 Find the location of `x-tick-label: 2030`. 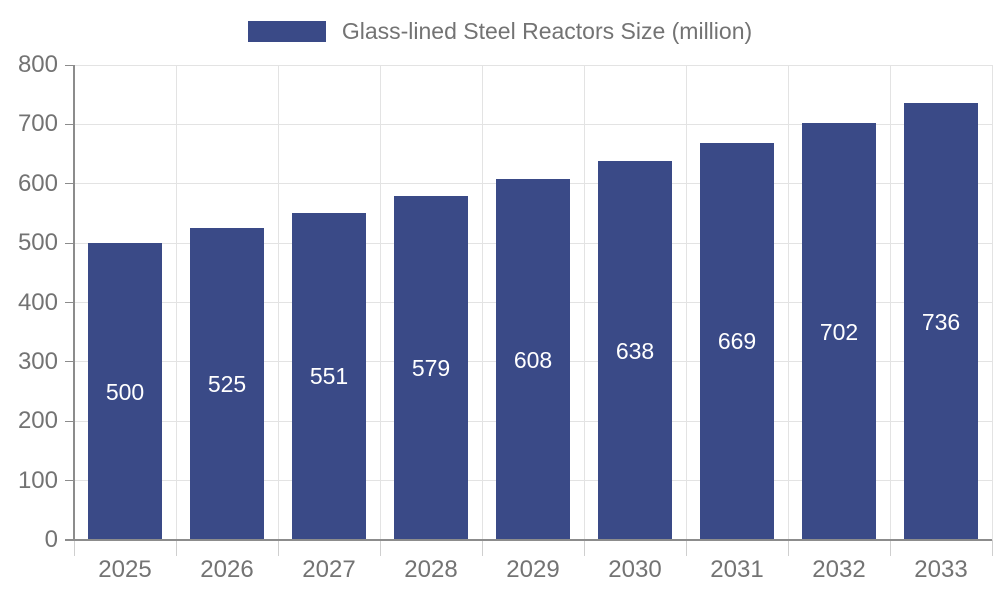

x-tick-label: 2030 is located at coordinates (635, 569).